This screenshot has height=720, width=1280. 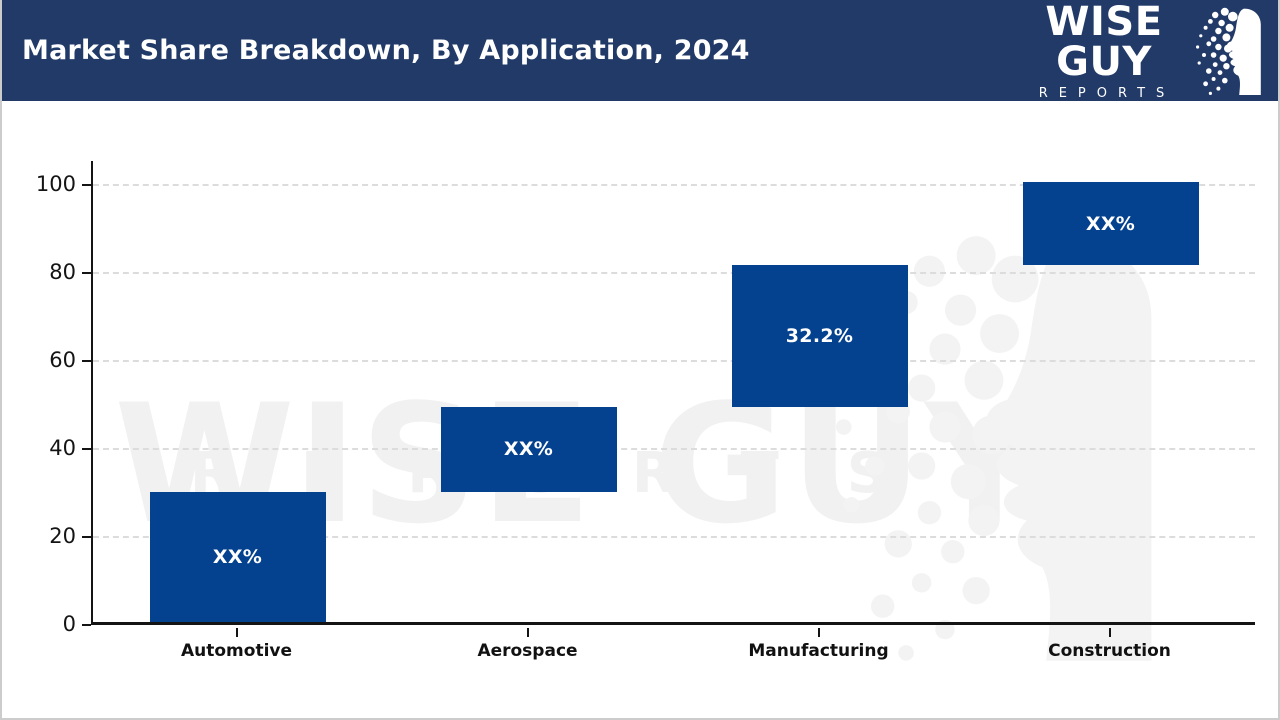 What do you see at coordinates (1109, 632) in the screenshot?
I see `x-tick-construction` at bounding box center [1109, 632].